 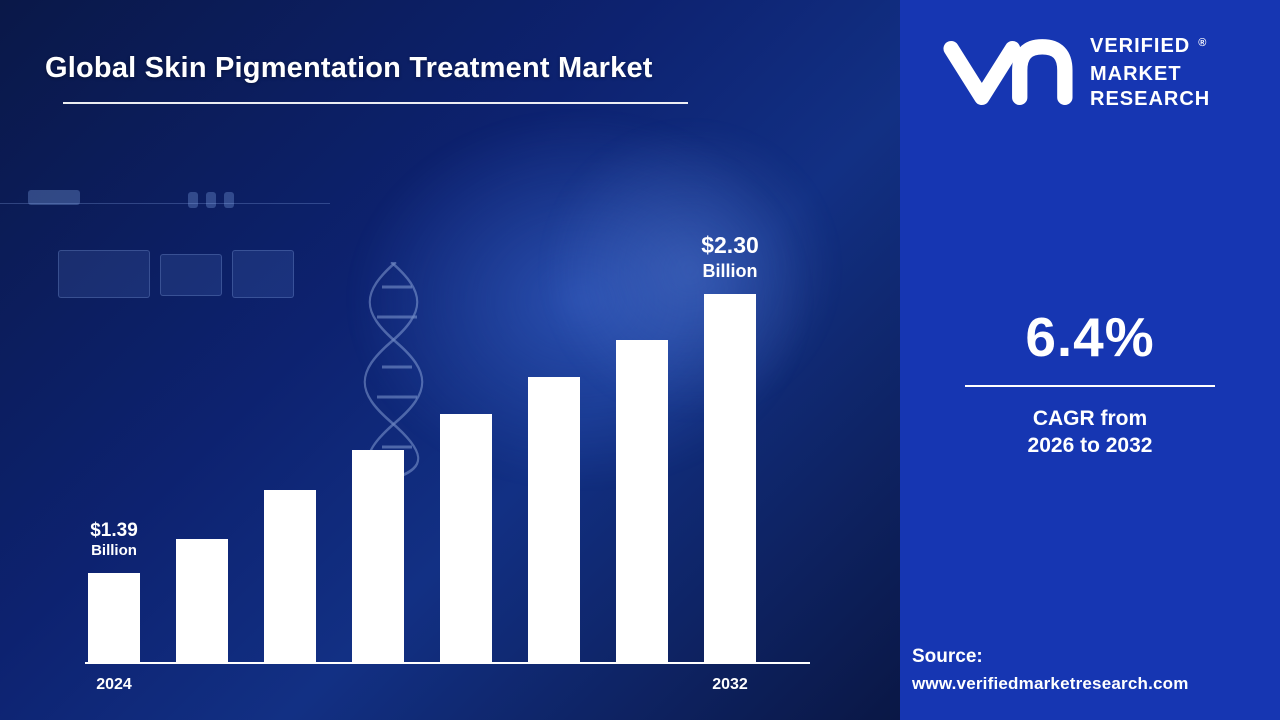 What do you see at coordinates (1136, 74) in the screenshot?
I see `brand-line-2: MARKET` at bounding box center [1136, 74].